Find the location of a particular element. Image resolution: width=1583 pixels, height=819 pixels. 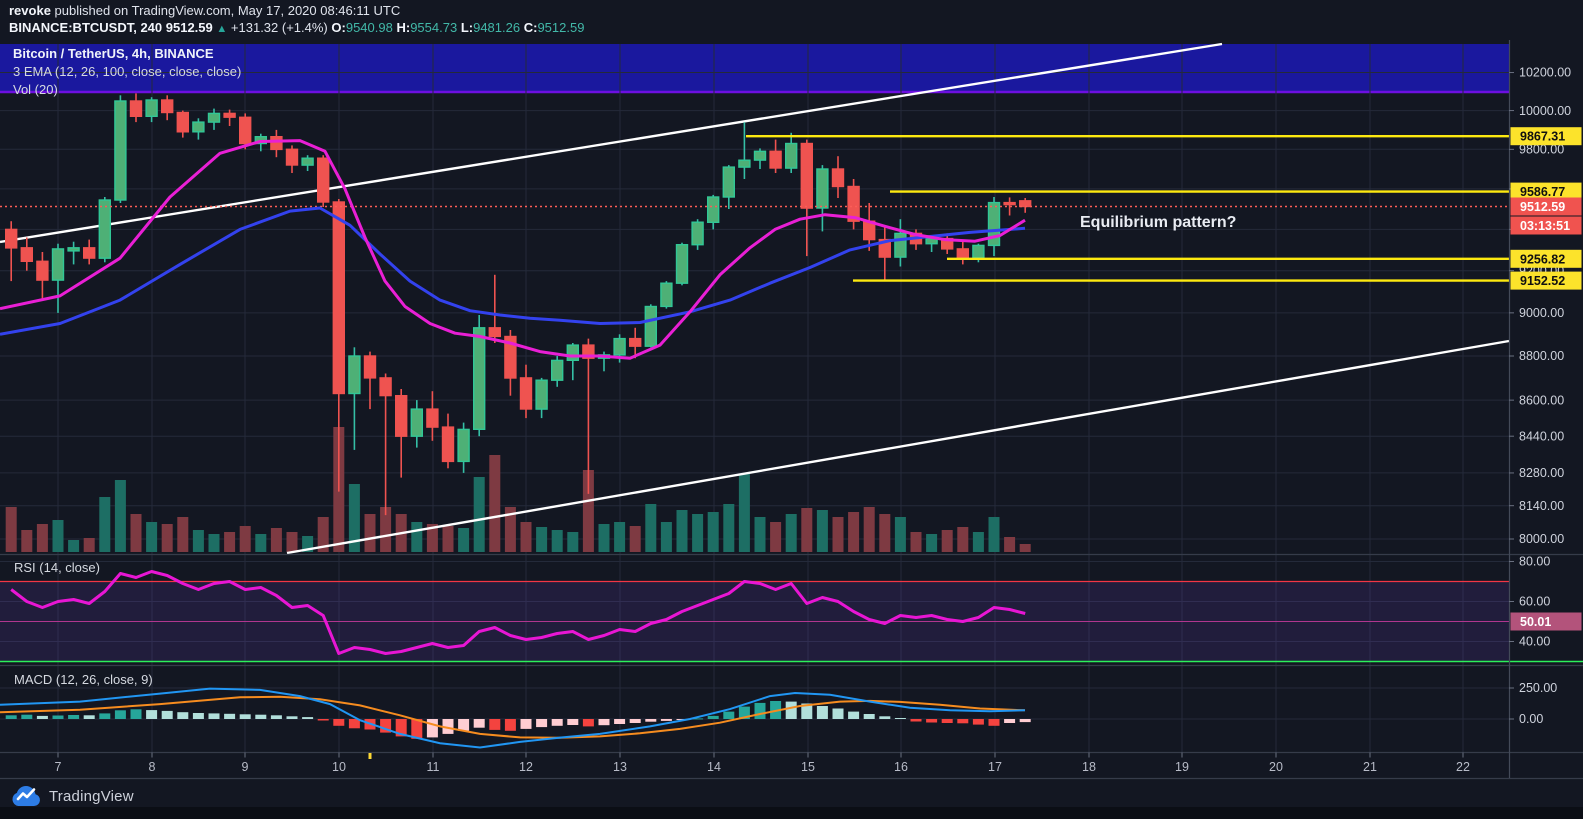

time-tick-label: 20 is located at coordinates (1276, 767).